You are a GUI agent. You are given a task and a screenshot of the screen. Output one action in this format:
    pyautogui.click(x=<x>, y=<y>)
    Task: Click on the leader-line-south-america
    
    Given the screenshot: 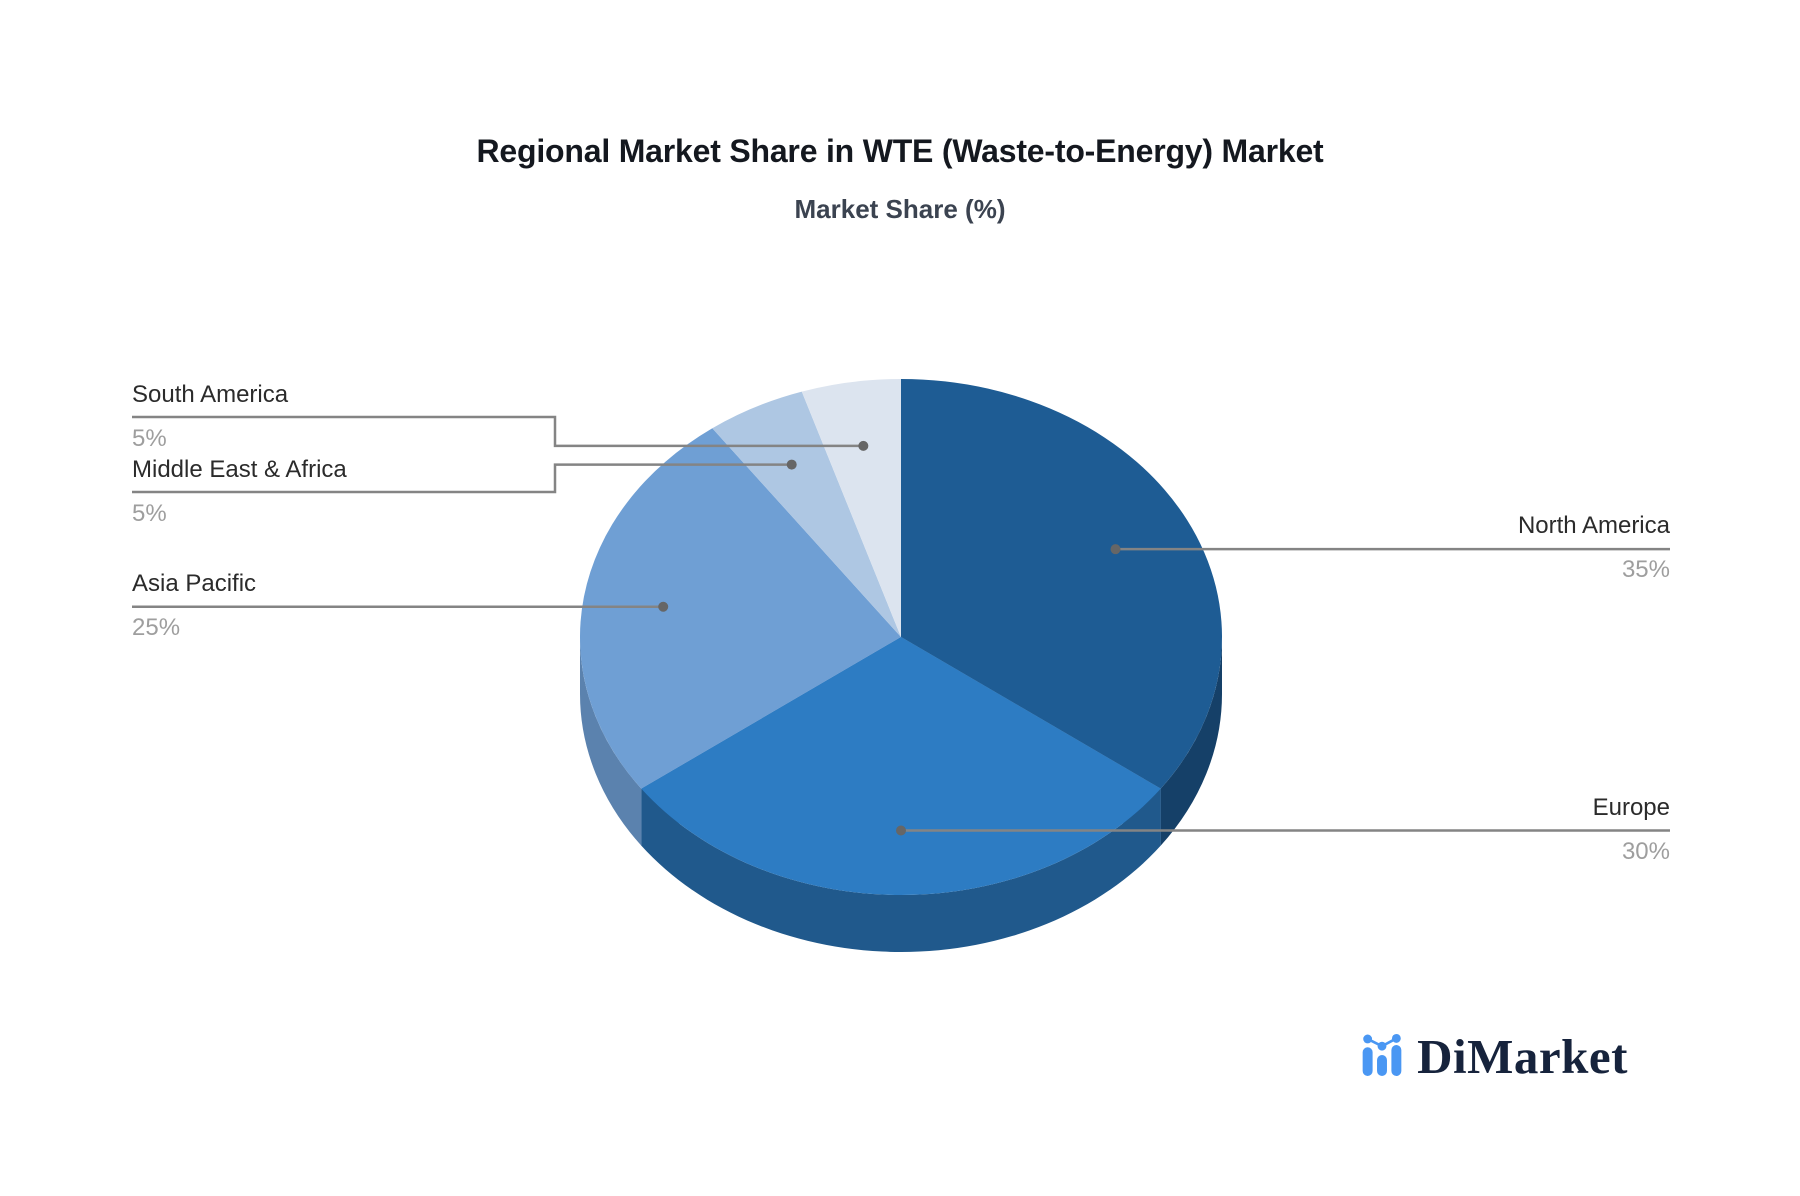 What is the action you would take?
    pyautogui.click(x=498, y=431)
    